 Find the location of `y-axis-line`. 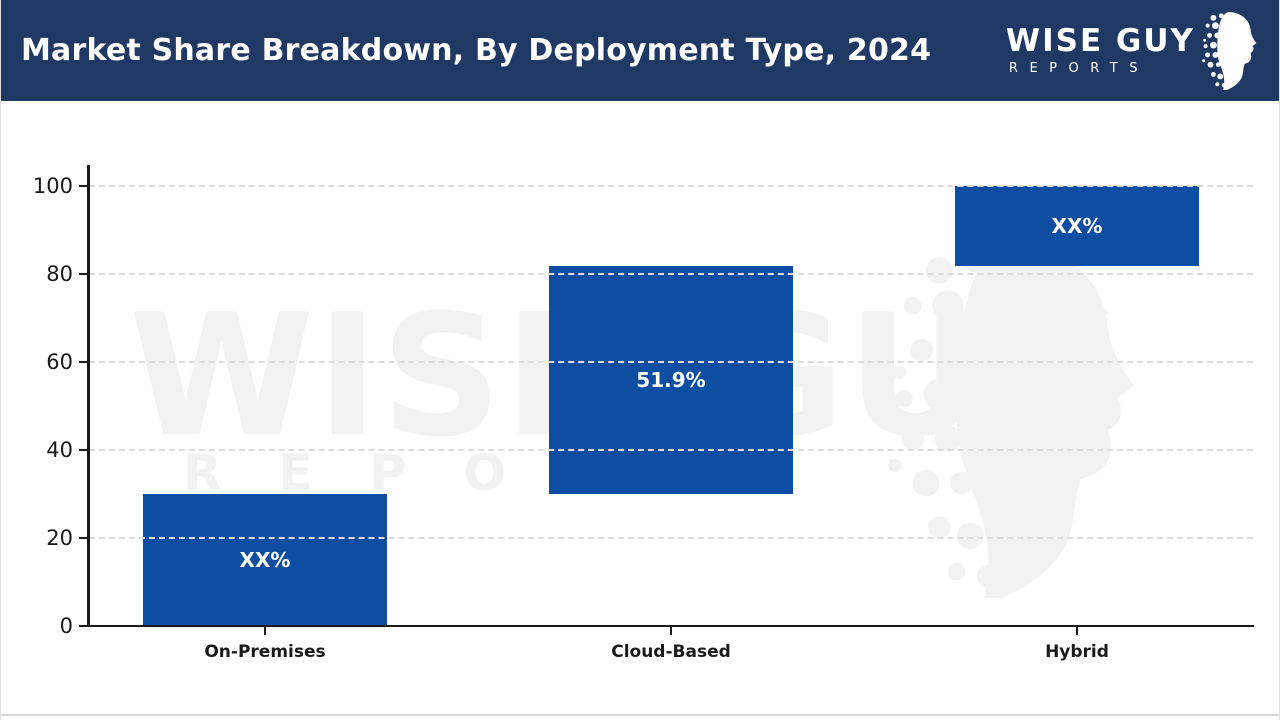

y-axis-line is located at coordinates (88, 396).